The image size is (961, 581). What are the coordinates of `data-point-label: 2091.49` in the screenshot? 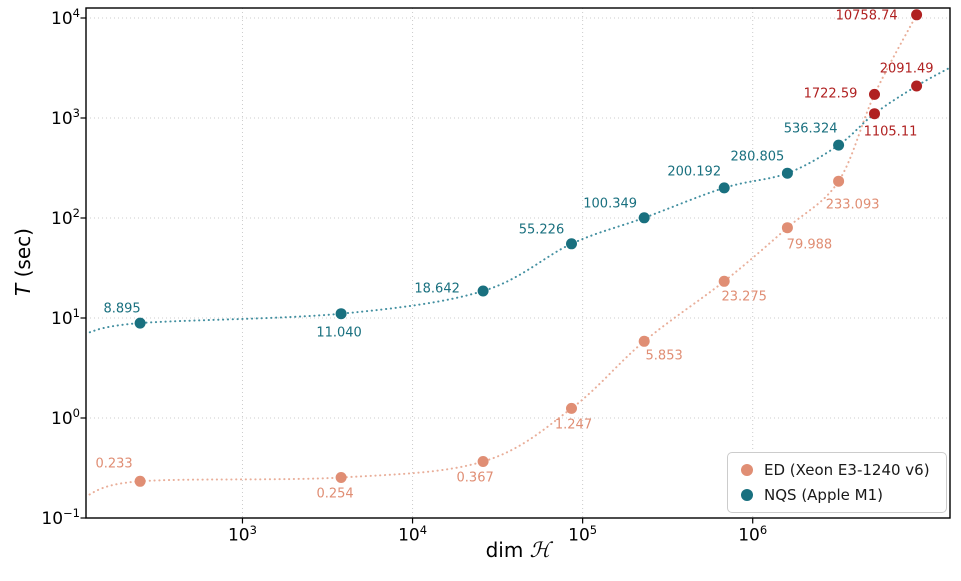 It's located at (906, 69).